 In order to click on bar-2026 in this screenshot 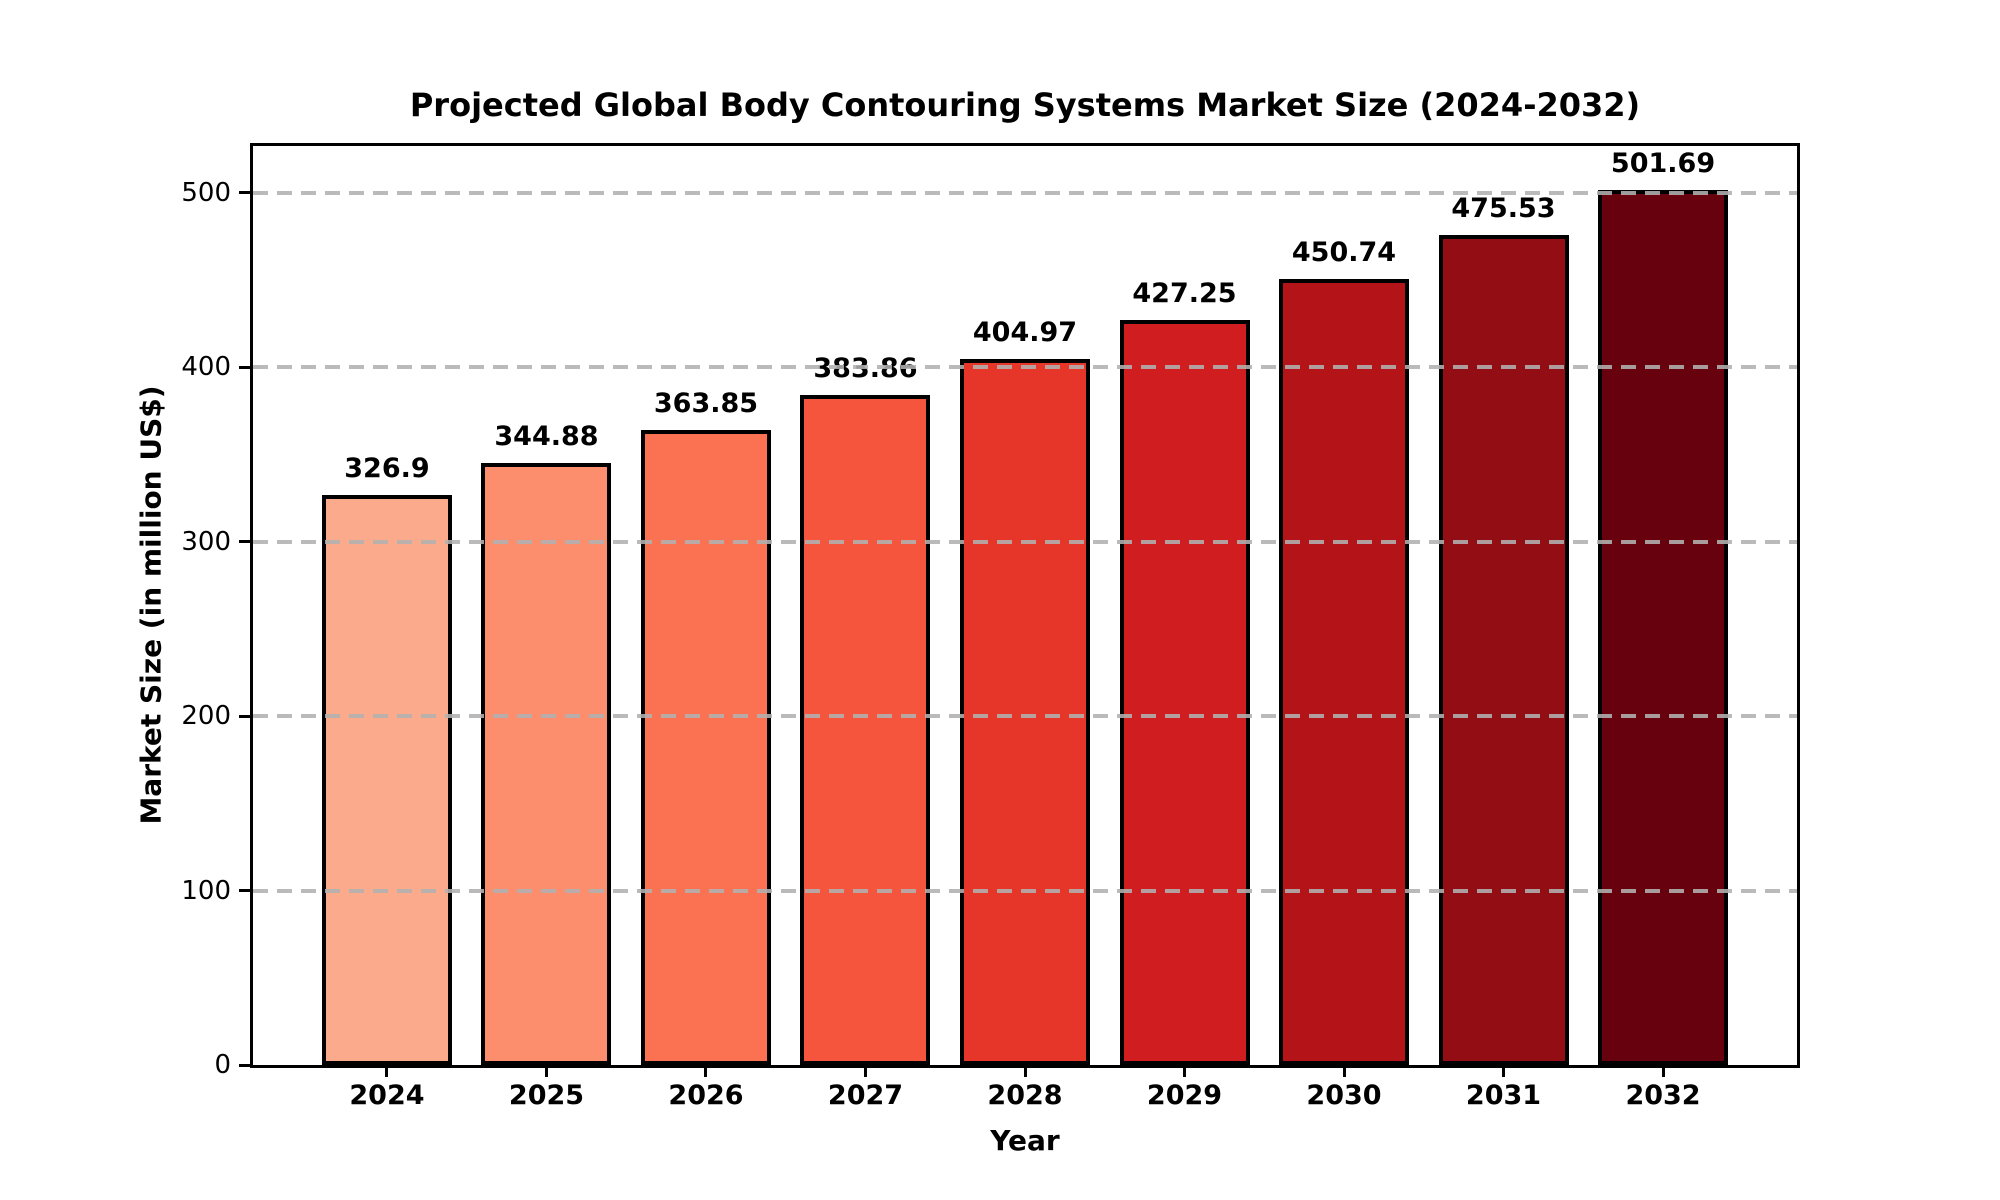, I will do `click(705, 747)`.